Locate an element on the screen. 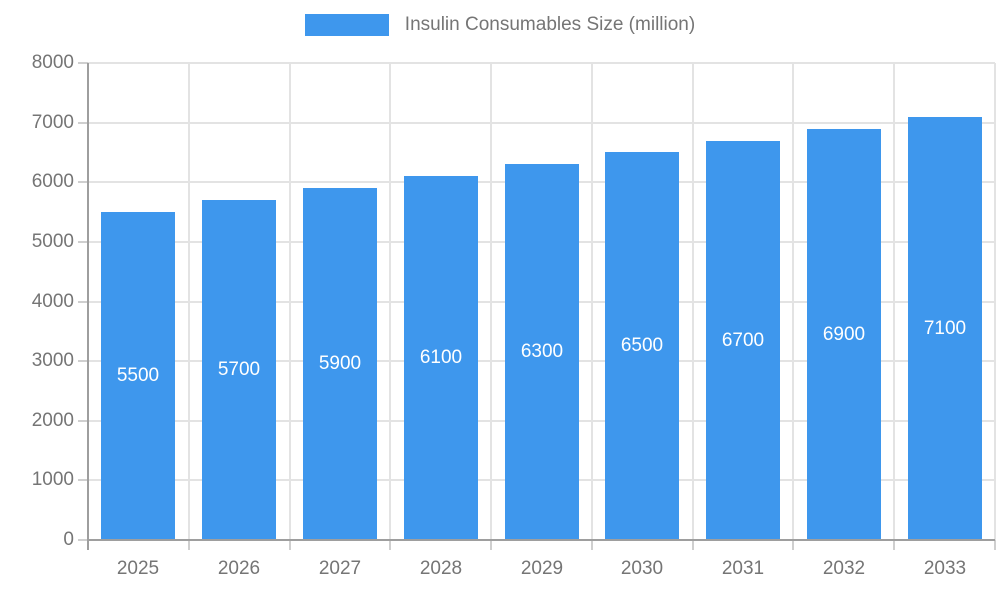  bar-2025 is located at coordinates (138, 376).